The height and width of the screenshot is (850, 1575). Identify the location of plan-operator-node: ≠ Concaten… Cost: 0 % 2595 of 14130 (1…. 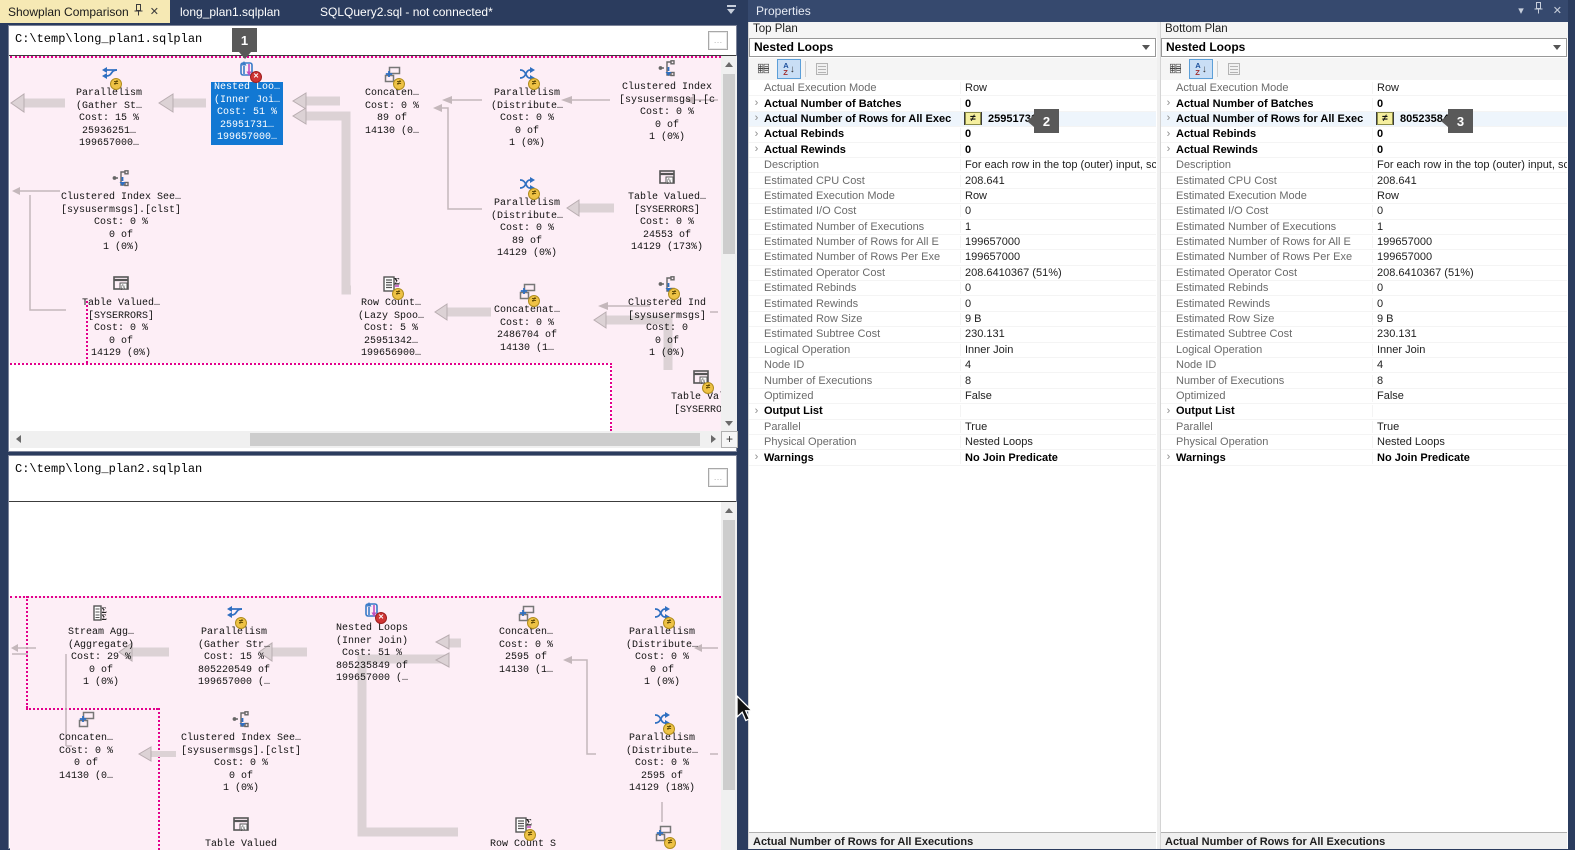
(526, 641).